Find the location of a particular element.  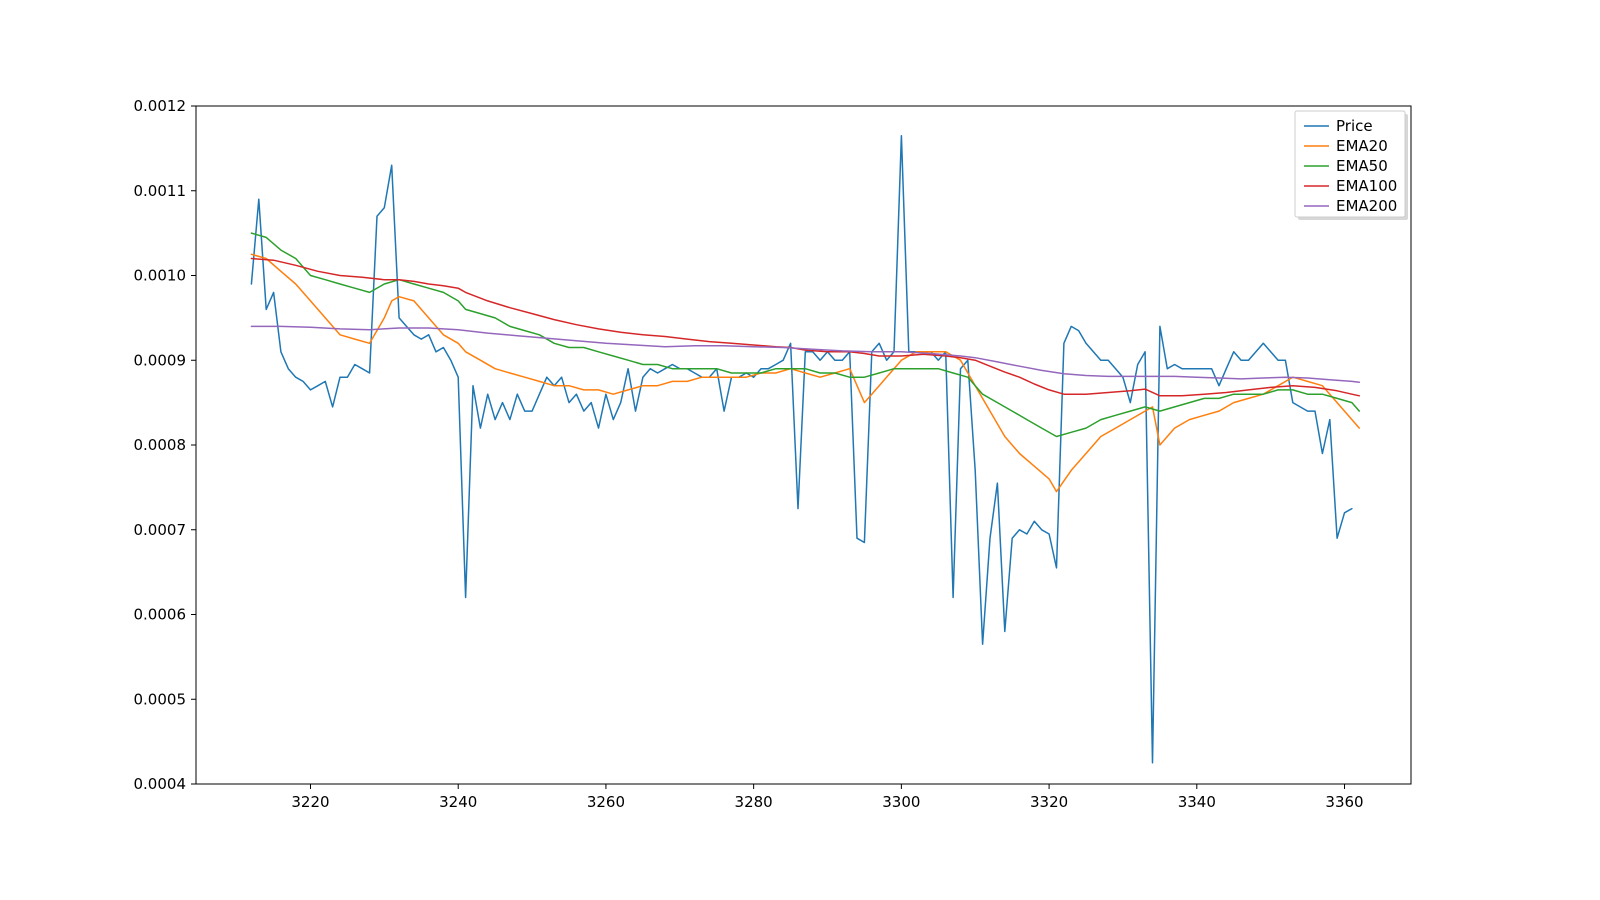

legend-label-price: Price is located at coordinates (1354, 126).